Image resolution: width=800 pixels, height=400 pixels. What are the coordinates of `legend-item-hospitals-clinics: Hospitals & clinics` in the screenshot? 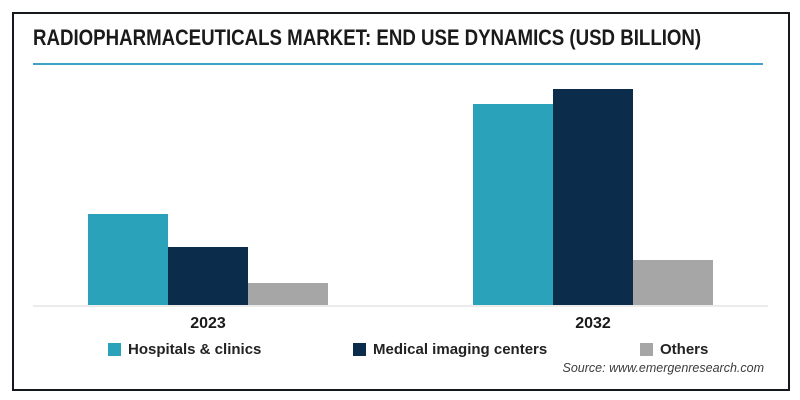 It's located at (184, 349).